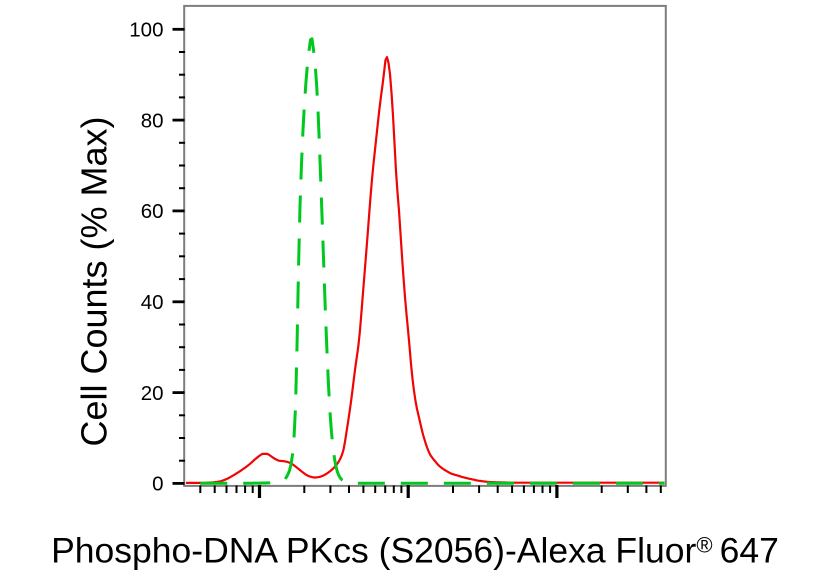  Describe the element at coordinates (152, 120) in the screenshot. I see `svg-text: 80` at that location.